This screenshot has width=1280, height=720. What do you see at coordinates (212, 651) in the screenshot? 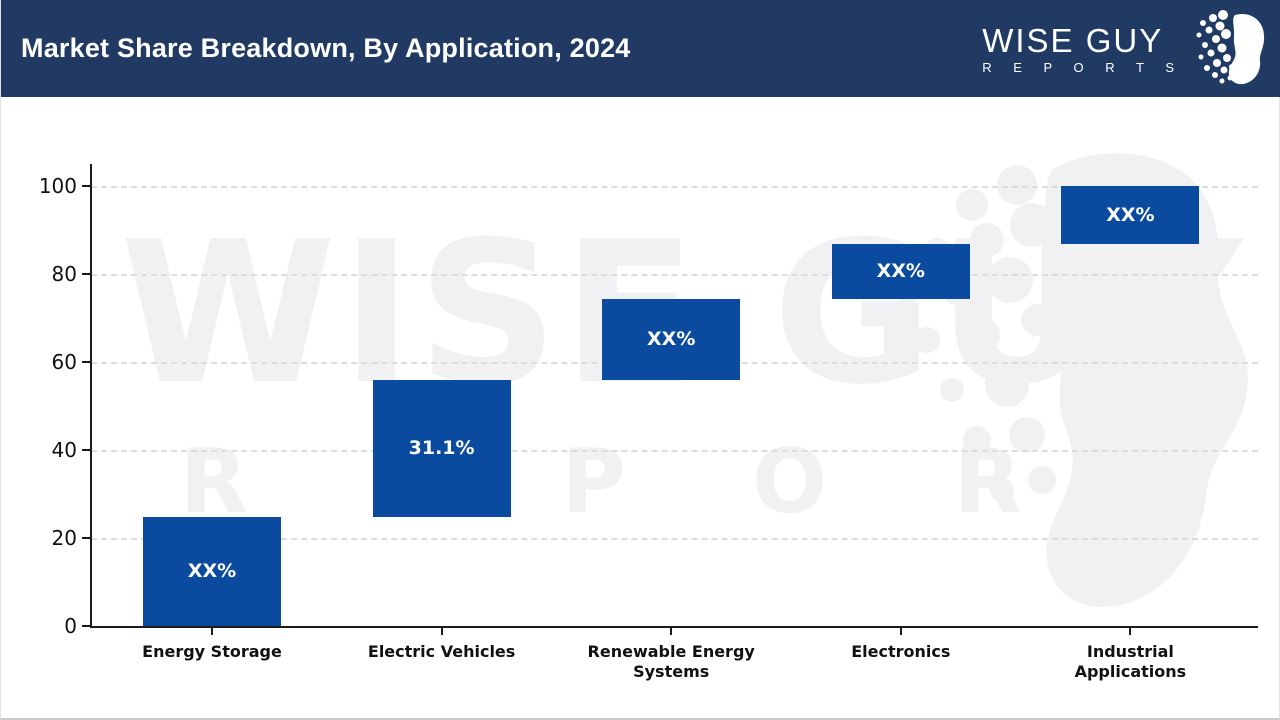
I see `xcategory-label-0: Energy Storage` at bounding box center [212, 651].